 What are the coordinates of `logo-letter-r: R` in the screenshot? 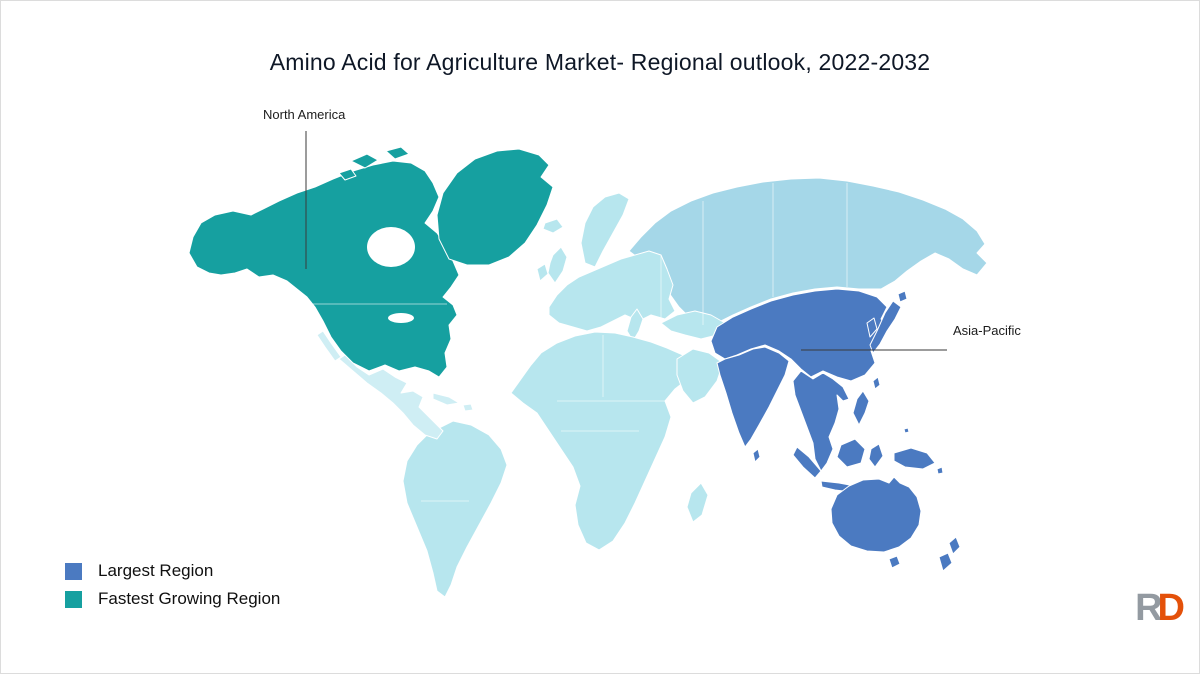 It's located at (1148, 608).